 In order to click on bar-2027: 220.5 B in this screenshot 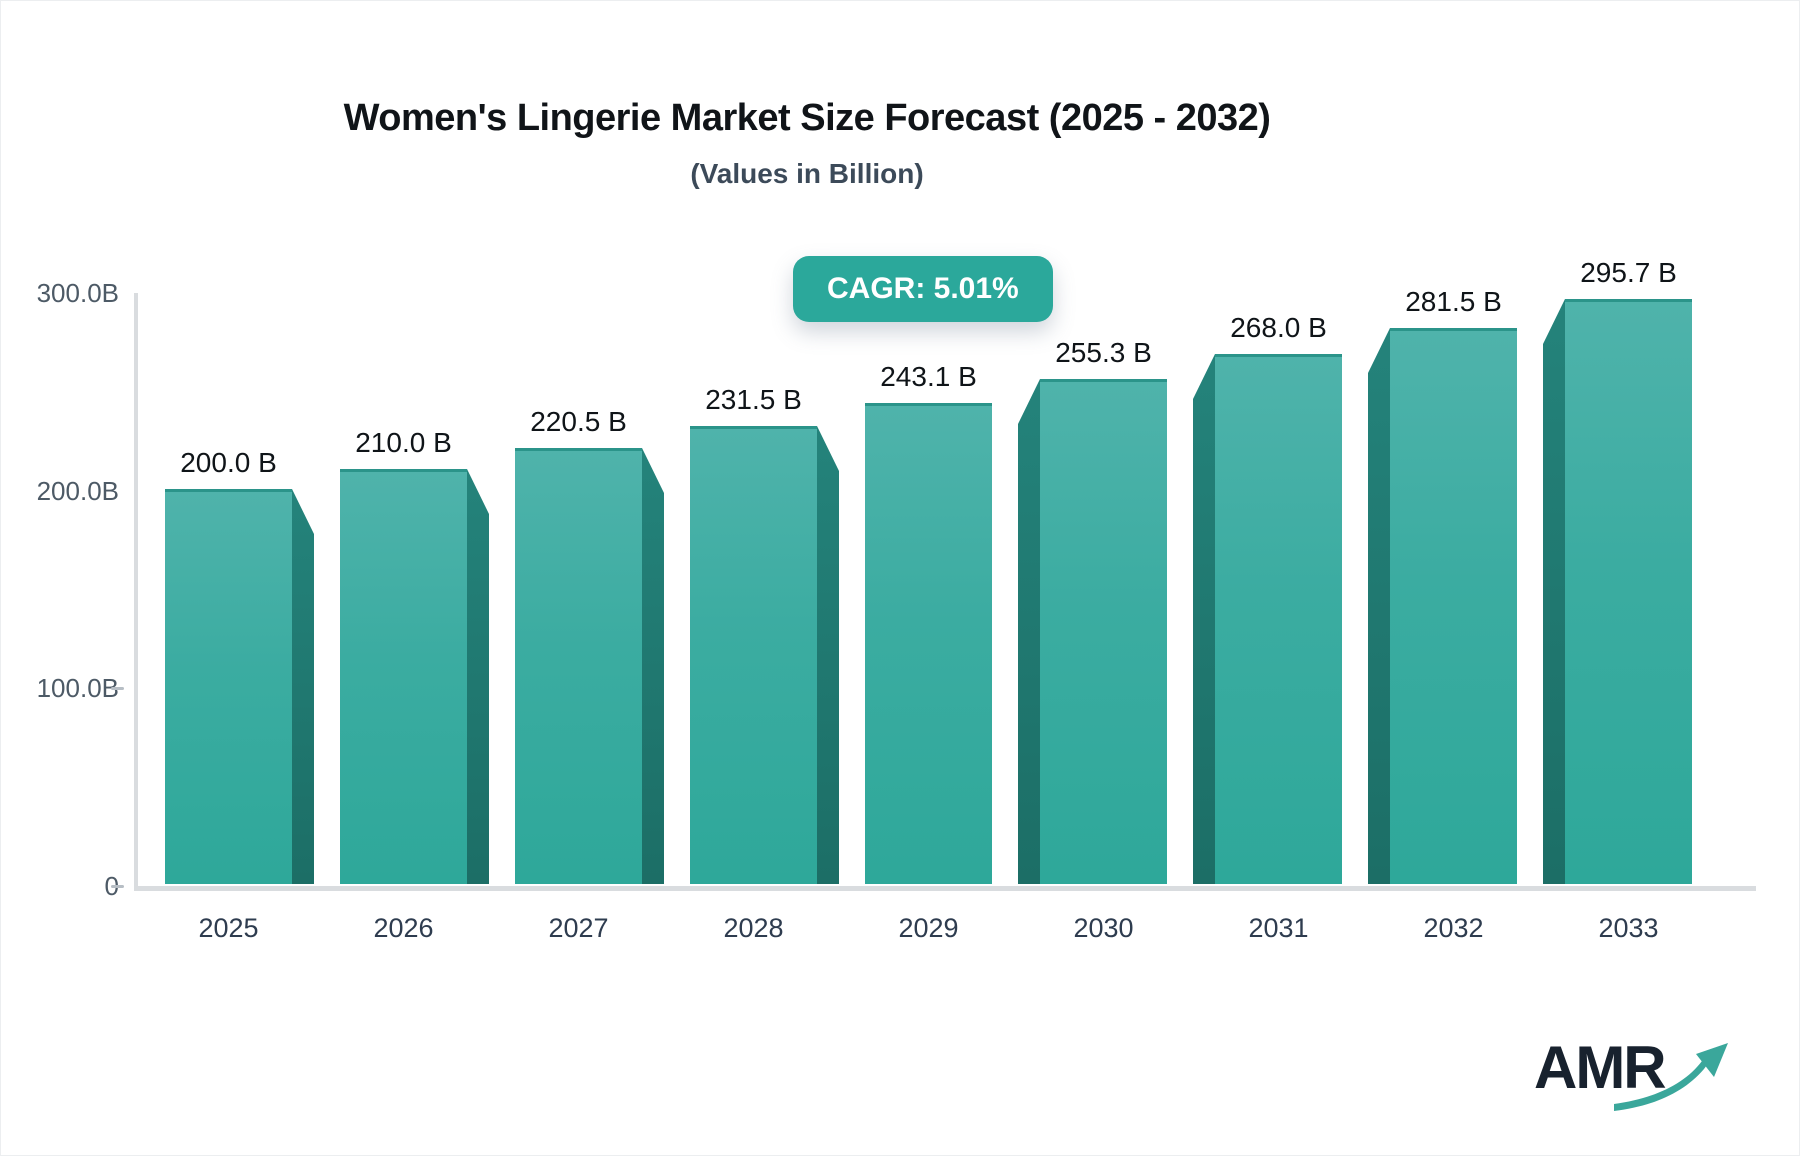, I will do `click(589, 645)`.